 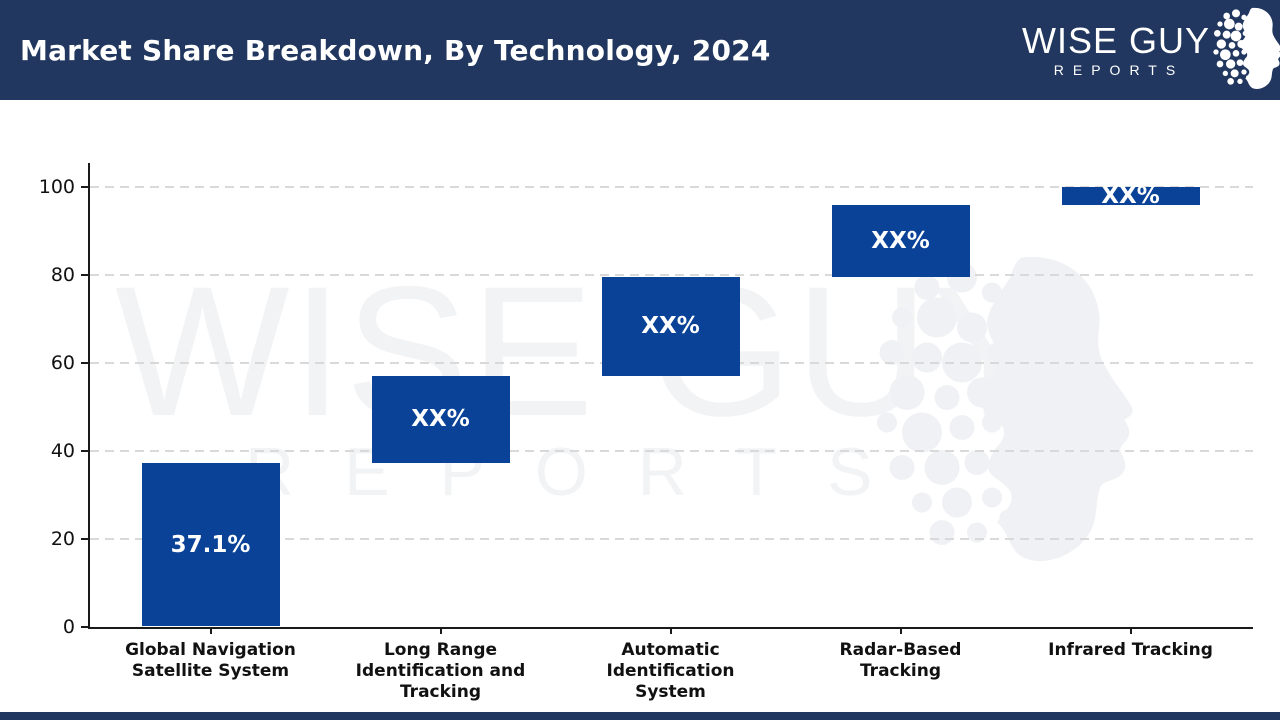 I want to click on bar-global-navigation-satellite-system: 37.1%, so click(x=210, y=545).